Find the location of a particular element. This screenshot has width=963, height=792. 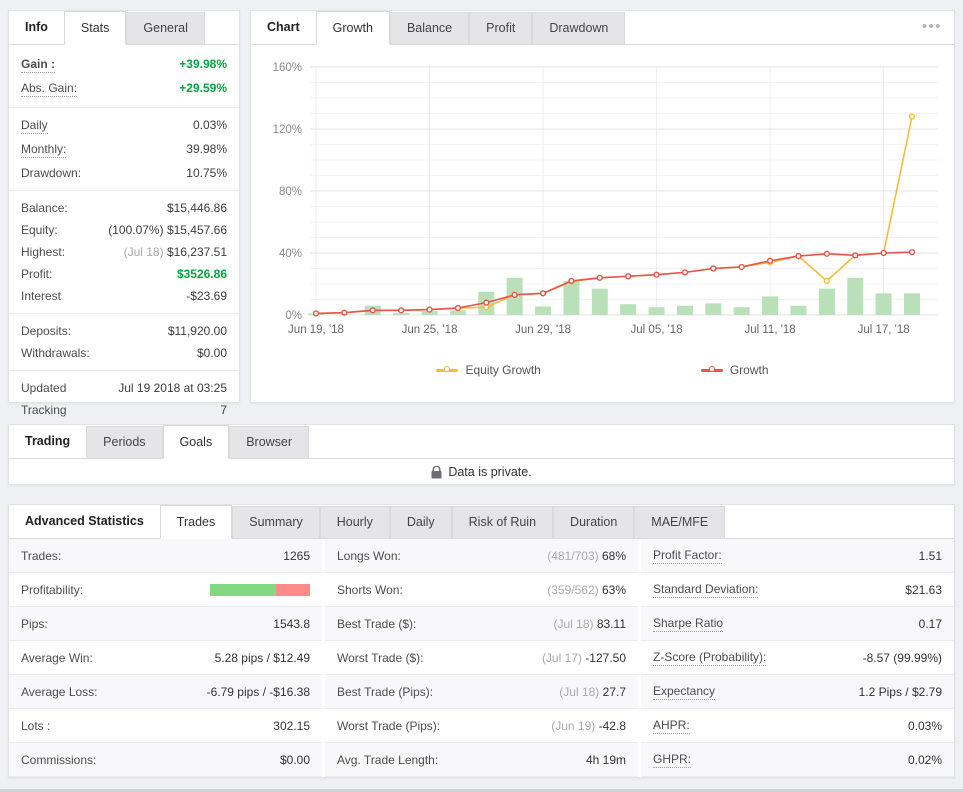

tab-daily: Daily is located at coordinates (420, 522).